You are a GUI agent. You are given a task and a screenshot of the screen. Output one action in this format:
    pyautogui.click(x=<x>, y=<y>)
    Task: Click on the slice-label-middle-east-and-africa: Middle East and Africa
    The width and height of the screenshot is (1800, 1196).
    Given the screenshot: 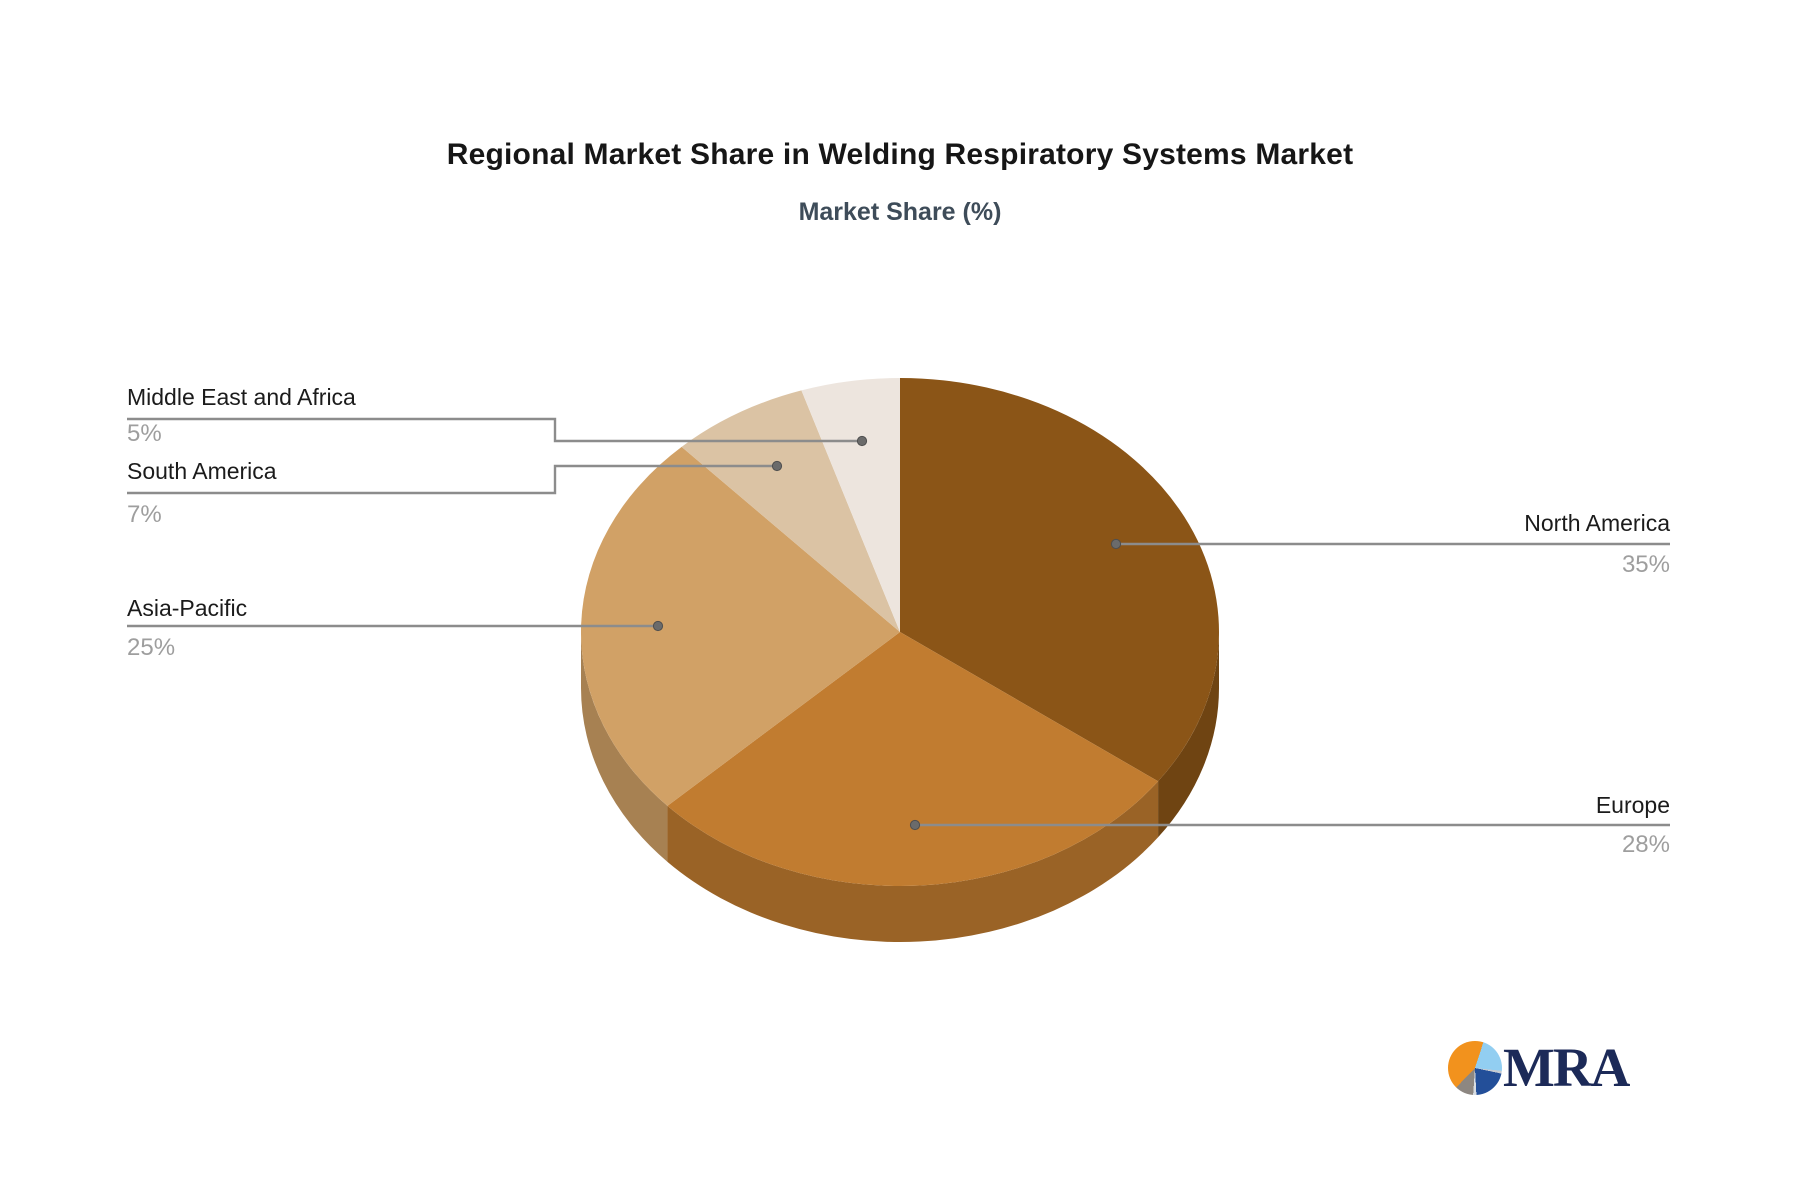 What is the action you would take?
    pyautogui.click(x=241, y=397)
    